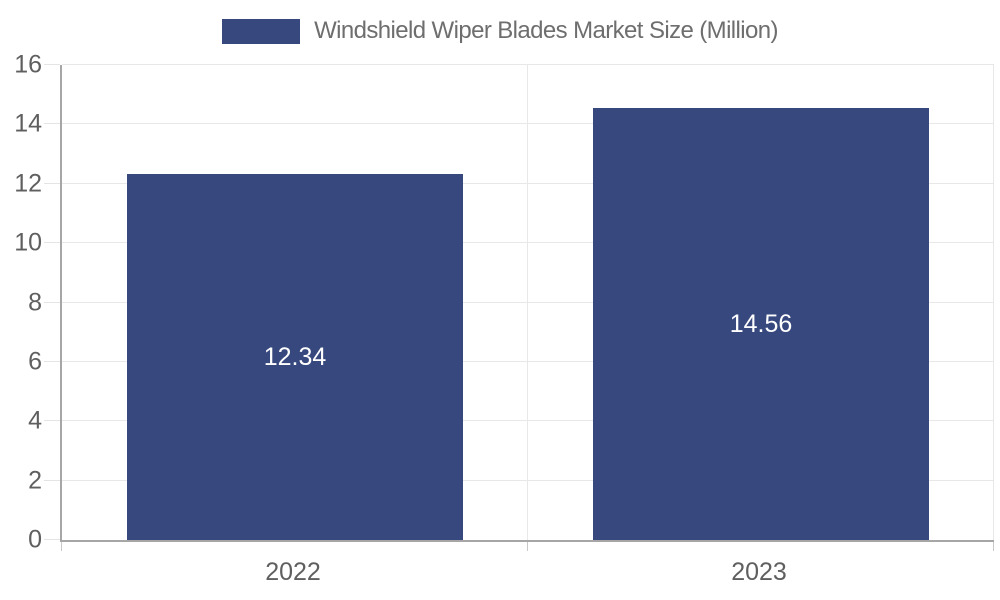  Describe the element at coordinates (293, 572) in the screenshot. I see `x-tick-label-2022: 2022` at that location.